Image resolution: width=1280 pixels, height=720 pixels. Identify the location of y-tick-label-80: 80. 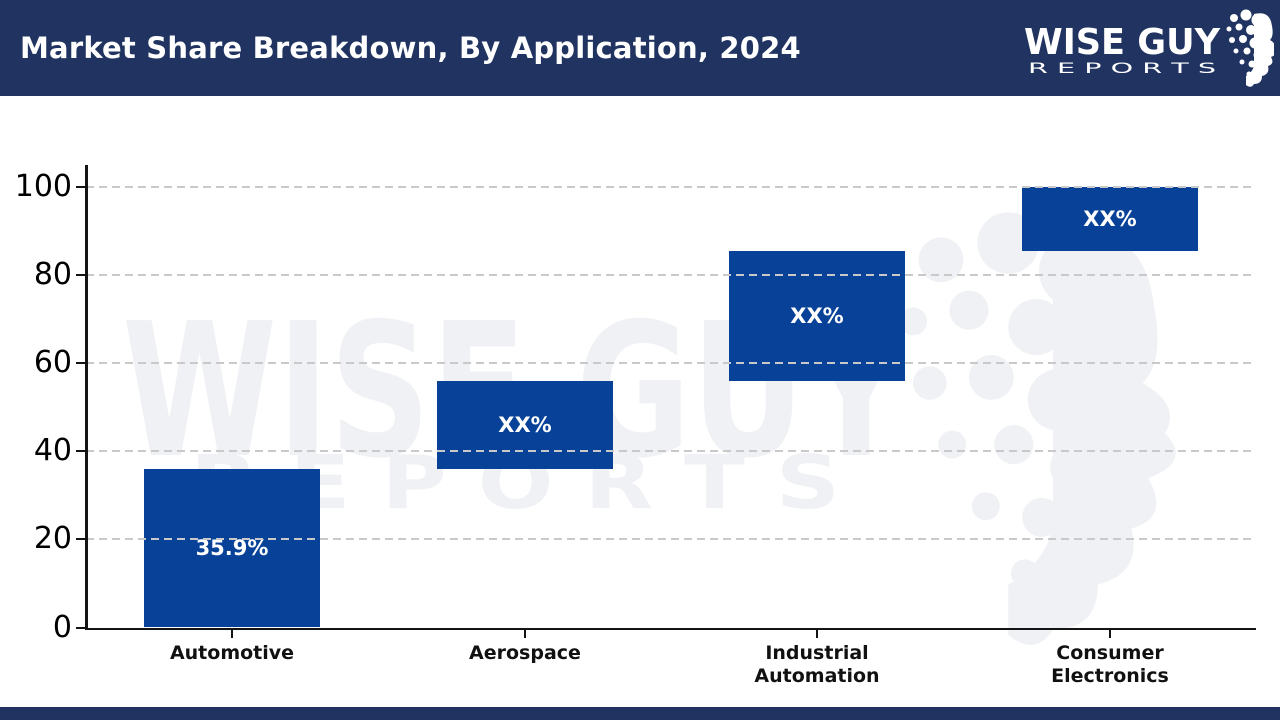
(52, 275).